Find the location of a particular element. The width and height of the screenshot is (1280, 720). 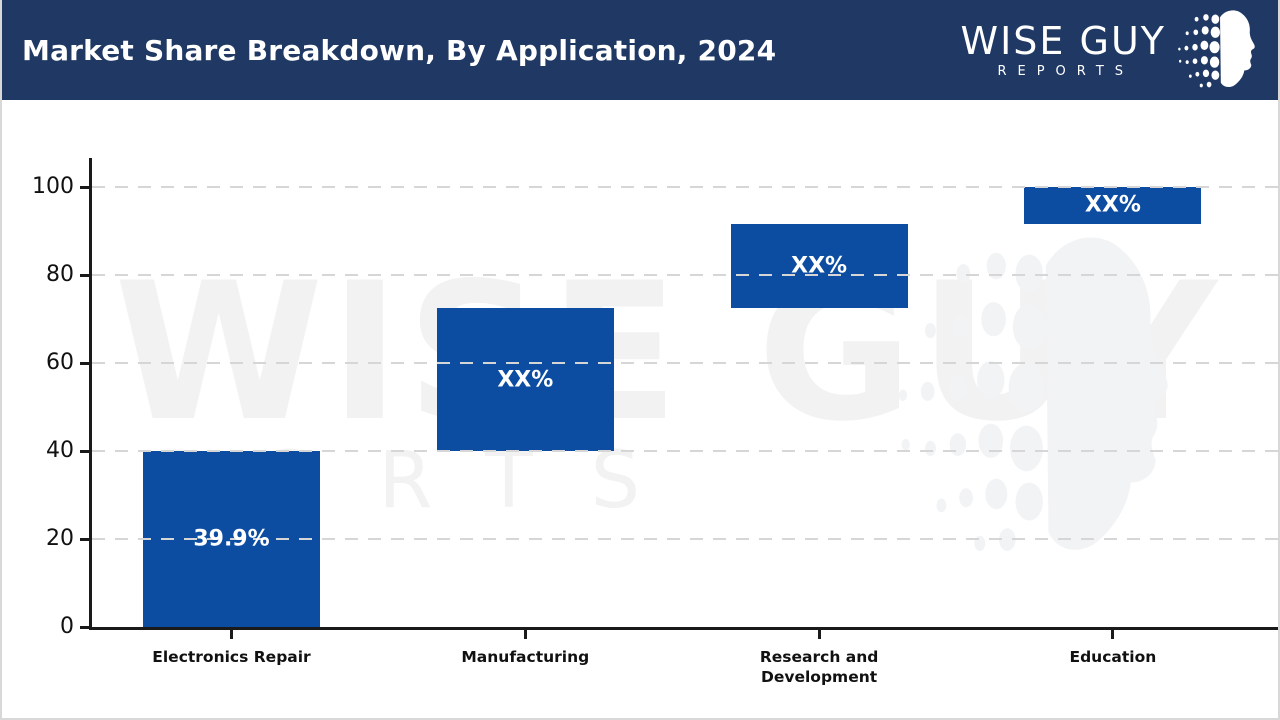

y-tick-label-100: 100 is located at coordinates (53, 186).